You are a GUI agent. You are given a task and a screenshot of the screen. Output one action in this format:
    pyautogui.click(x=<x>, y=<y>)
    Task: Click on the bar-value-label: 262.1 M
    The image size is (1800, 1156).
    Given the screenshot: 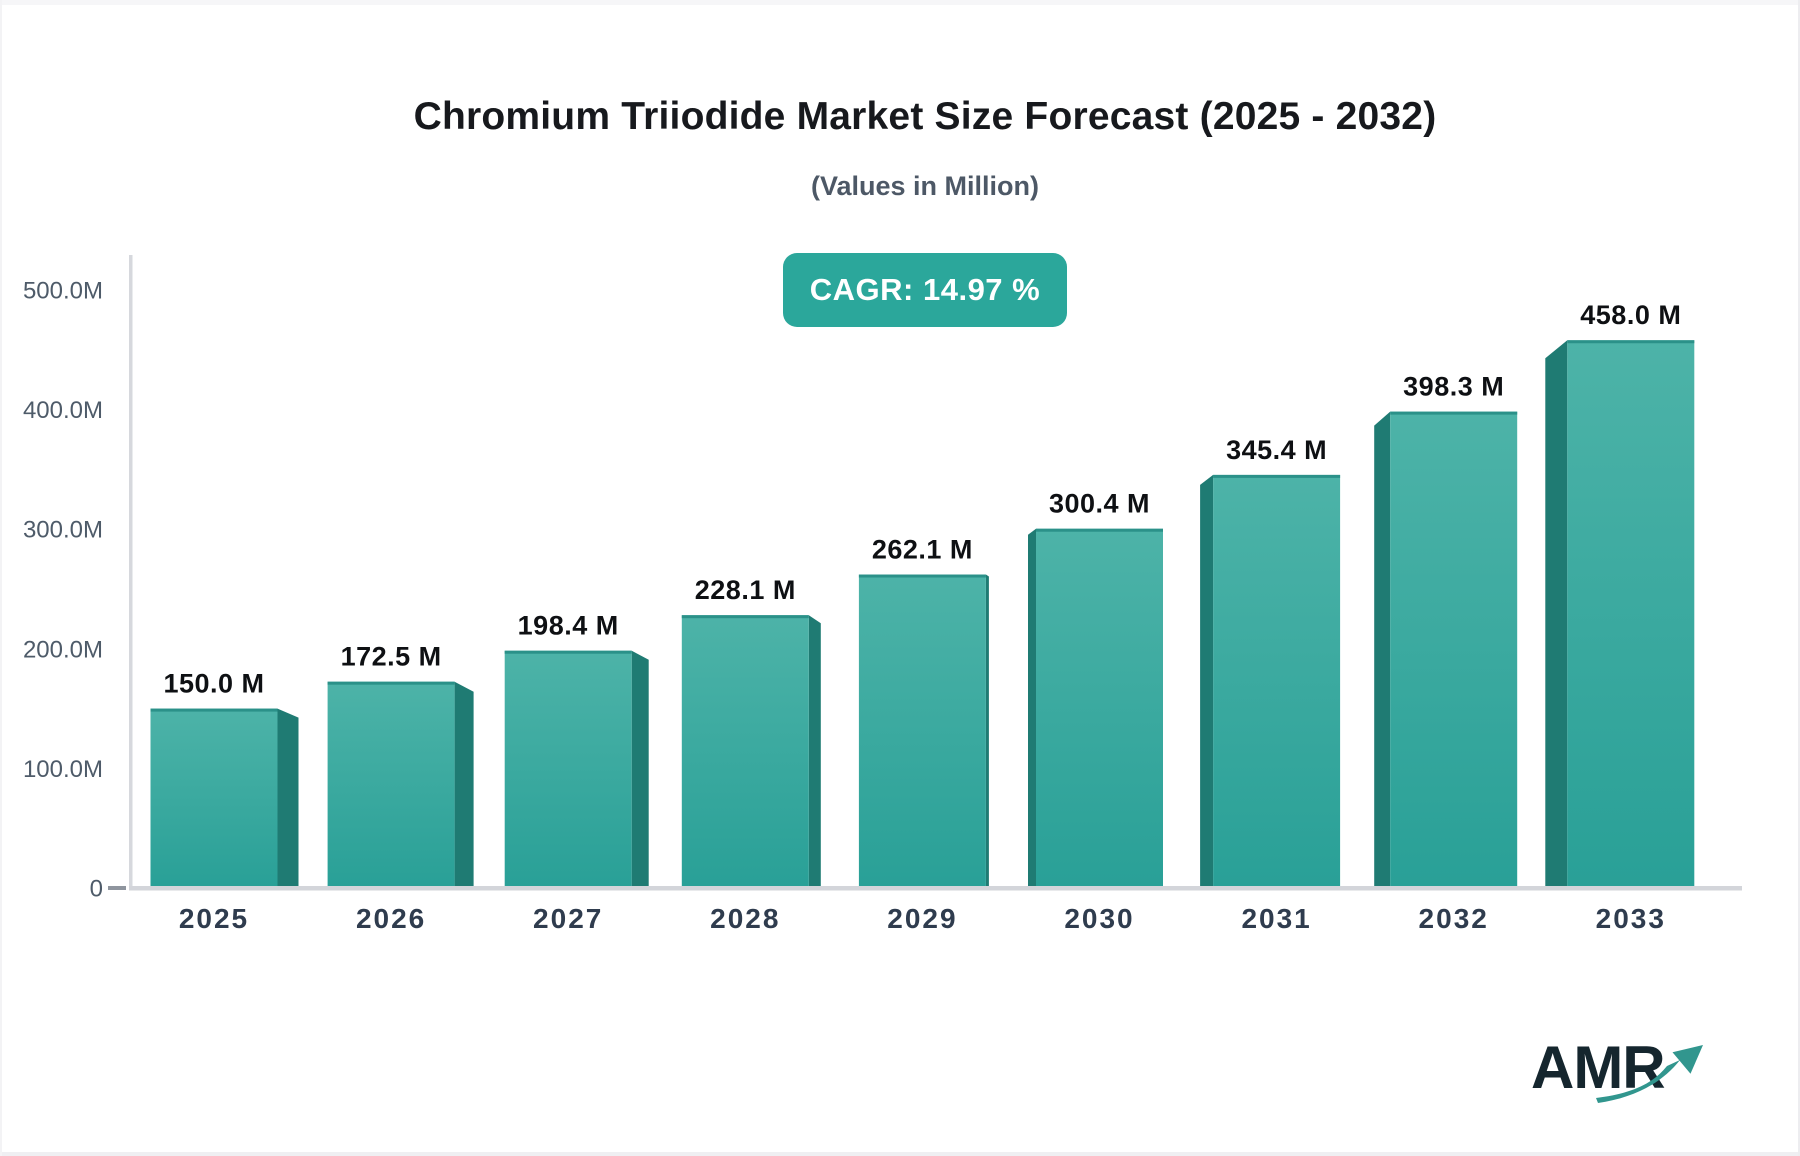 What is the action you would take?
    pyautogui.click(x=922, y=550)
    